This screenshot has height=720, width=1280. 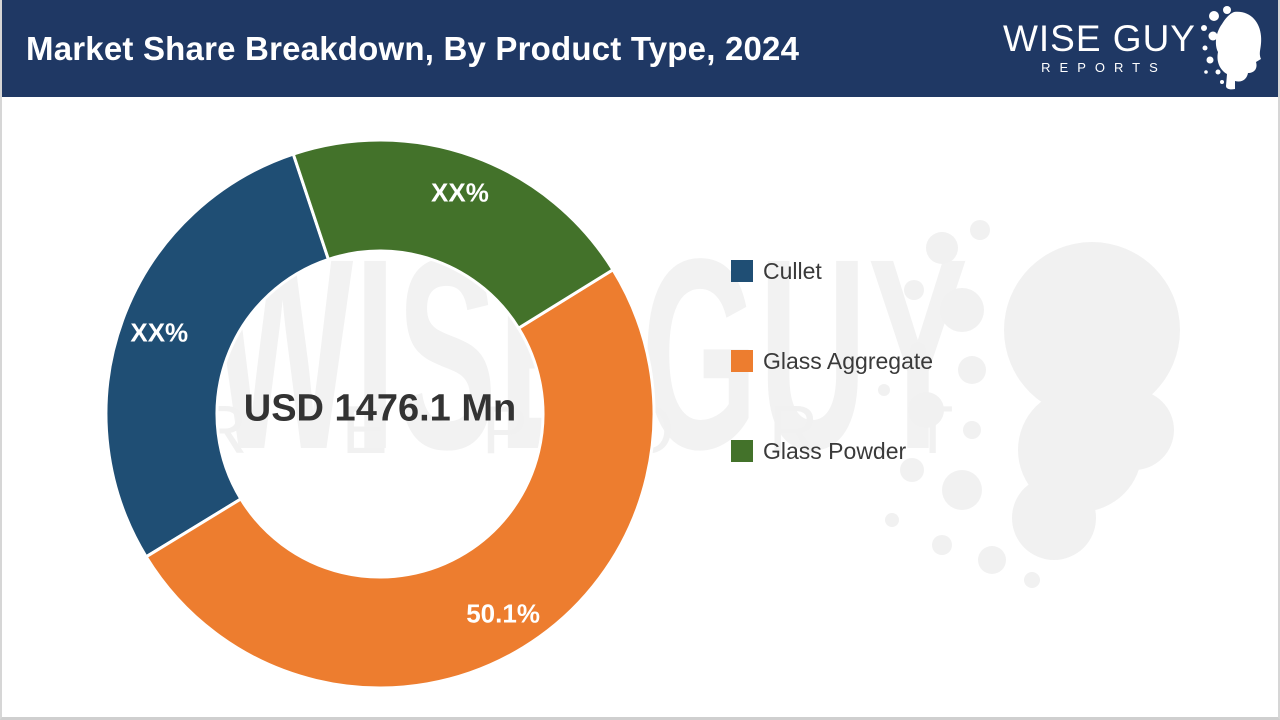 What do you see at coordinates (453, 234) in the screenshot?
I see `donut-segment-glass-powder` at bounding box center [453, 234].